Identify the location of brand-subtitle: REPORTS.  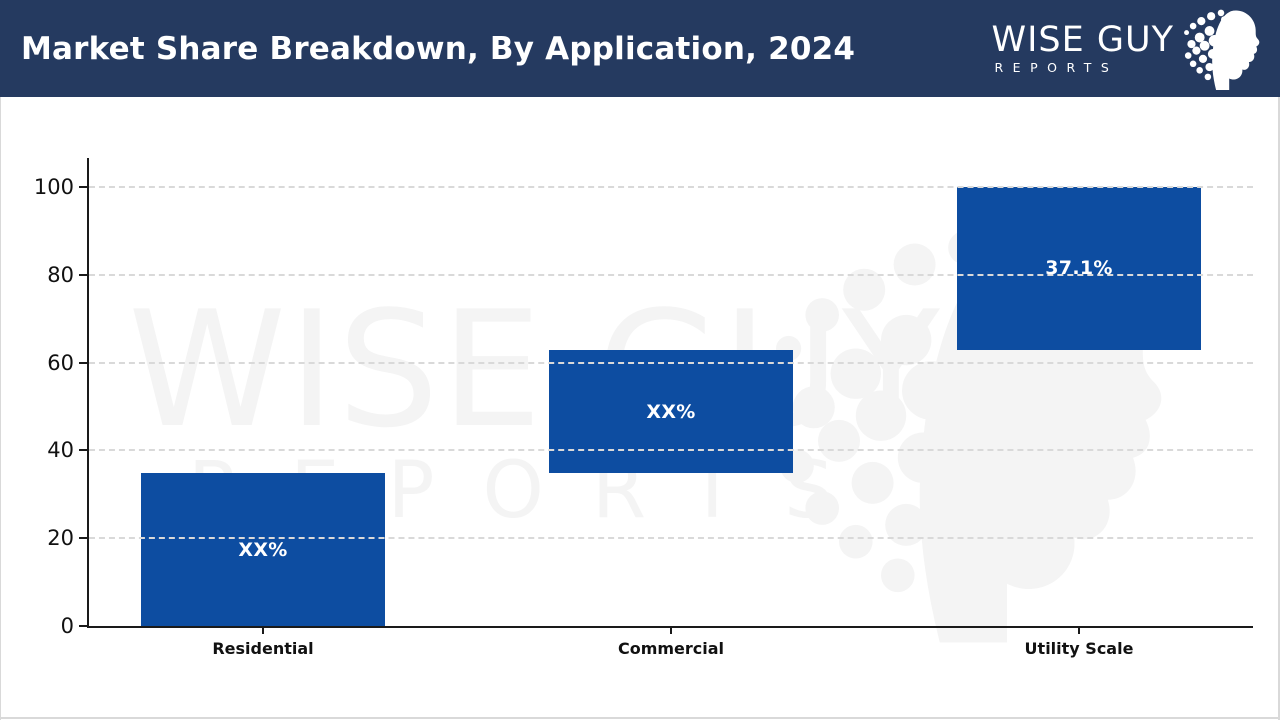
(1056, 67).